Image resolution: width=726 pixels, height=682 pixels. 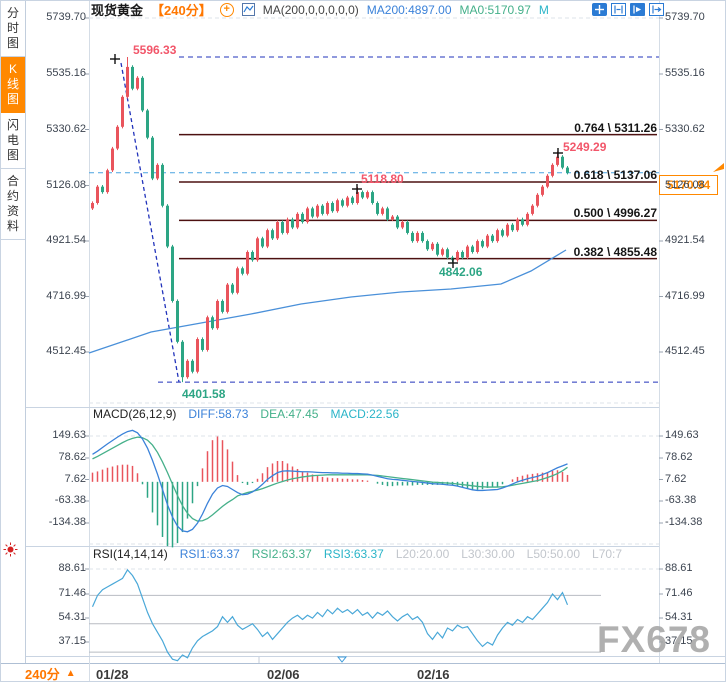 I want to click on rsi-l30: L30:30.00, so click(x=488, y=554).